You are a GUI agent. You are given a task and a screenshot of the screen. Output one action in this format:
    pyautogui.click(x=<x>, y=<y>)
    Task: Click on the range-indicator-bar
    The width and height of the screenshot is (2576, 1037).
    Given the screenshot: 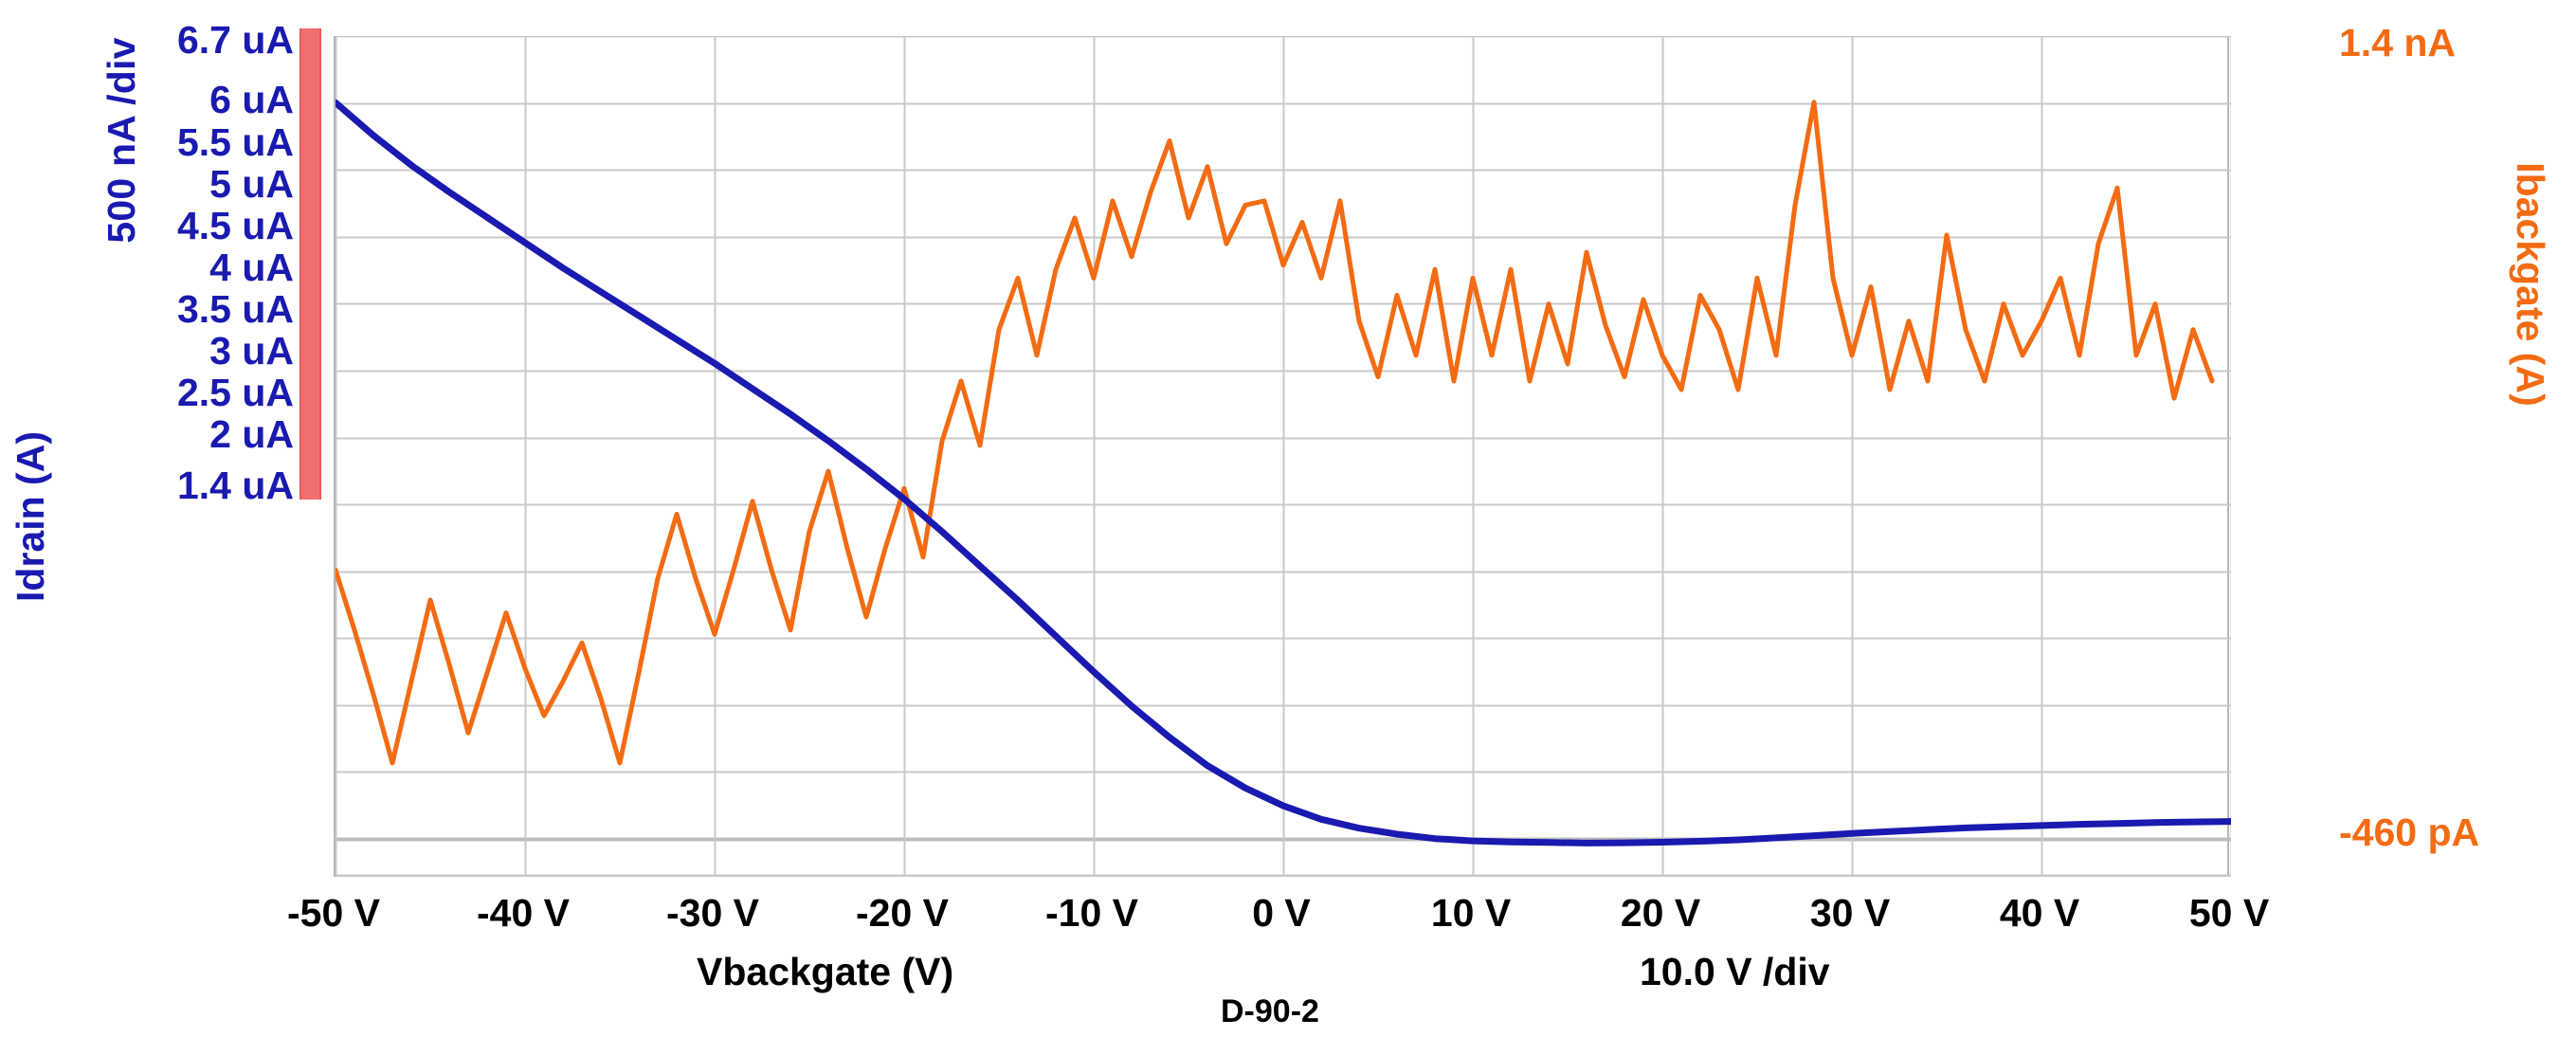 What is the action you would take?
    pyautogui.click(x=310, y=264)
    